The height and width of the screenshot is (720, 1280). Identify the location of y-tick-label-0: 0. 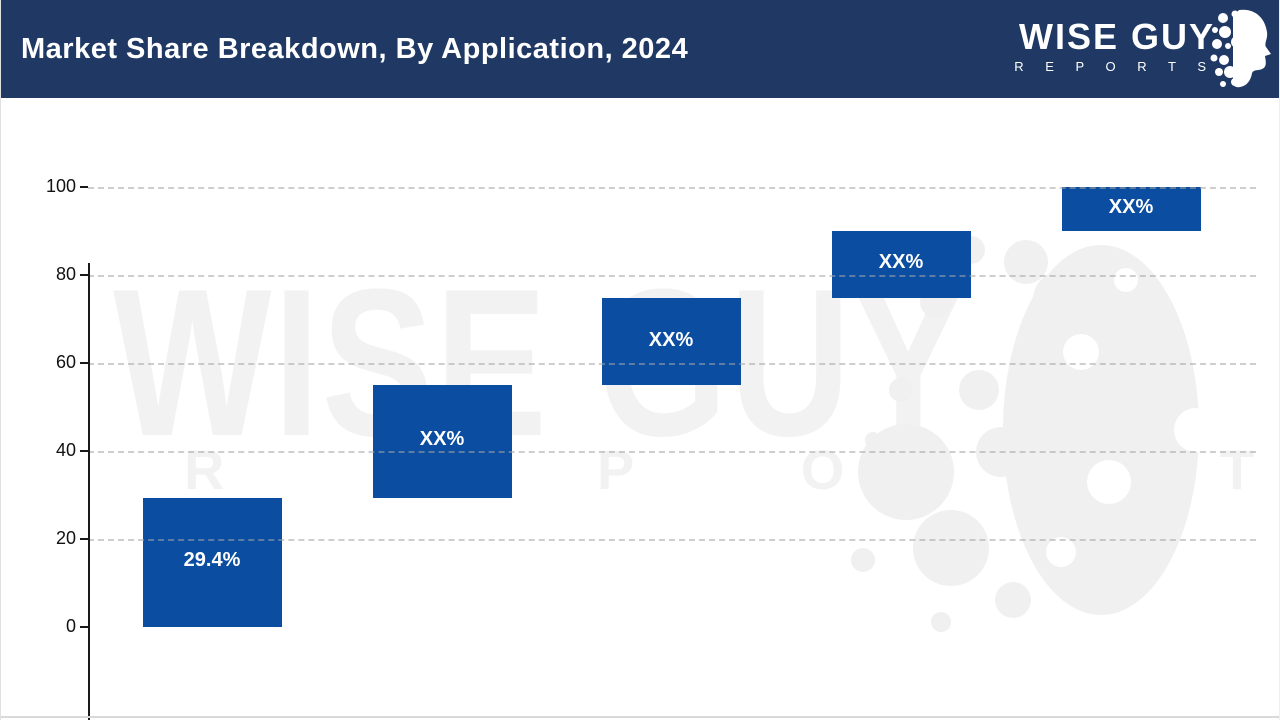
(70, 626).